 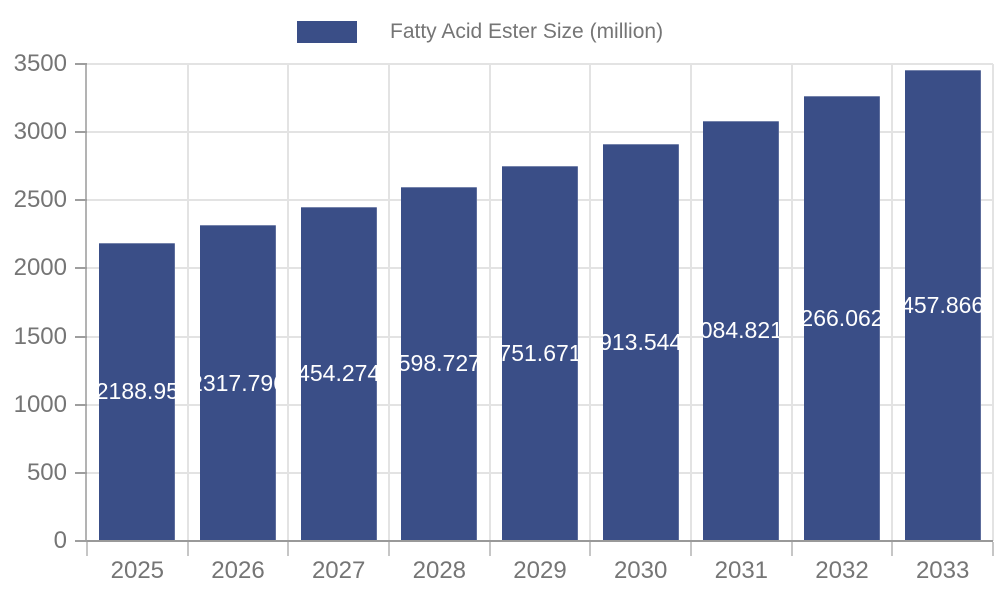 I want to click on y-axis-tick-label: 1500, so click(x=40, y=336).